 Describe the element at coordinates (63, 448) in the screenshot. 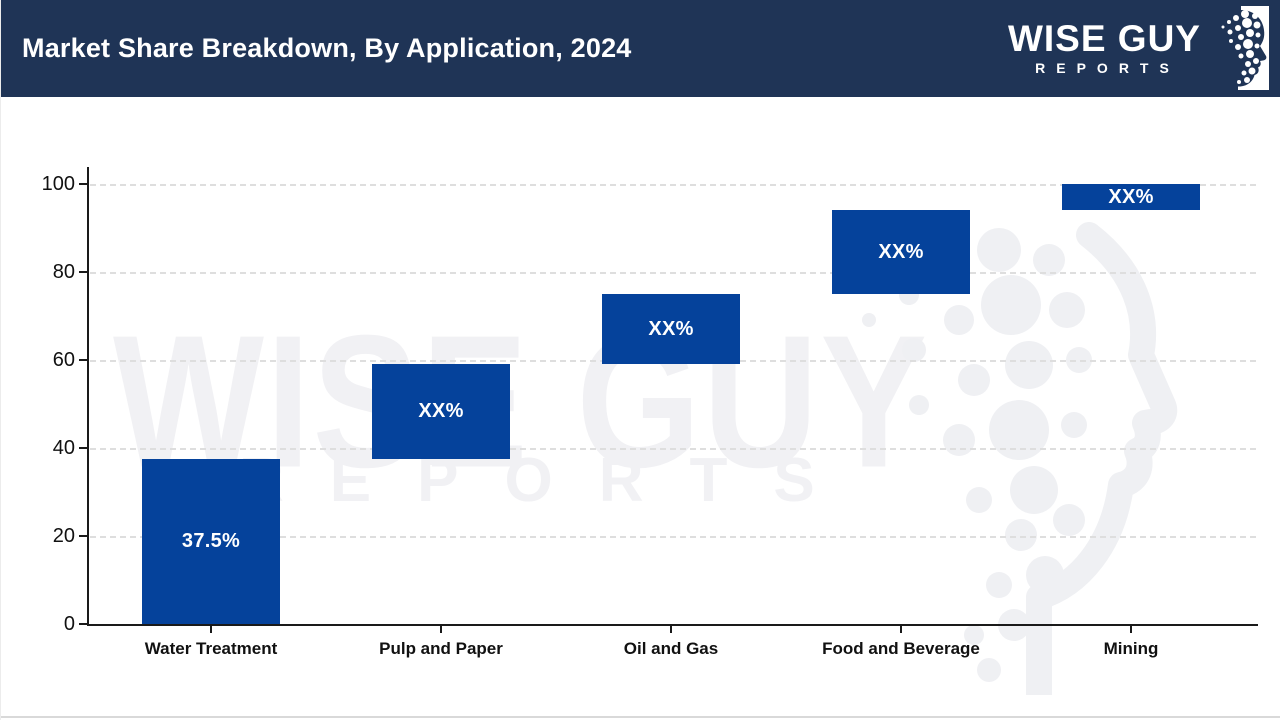

I see `y-axis-tick-label: 40` at that location.